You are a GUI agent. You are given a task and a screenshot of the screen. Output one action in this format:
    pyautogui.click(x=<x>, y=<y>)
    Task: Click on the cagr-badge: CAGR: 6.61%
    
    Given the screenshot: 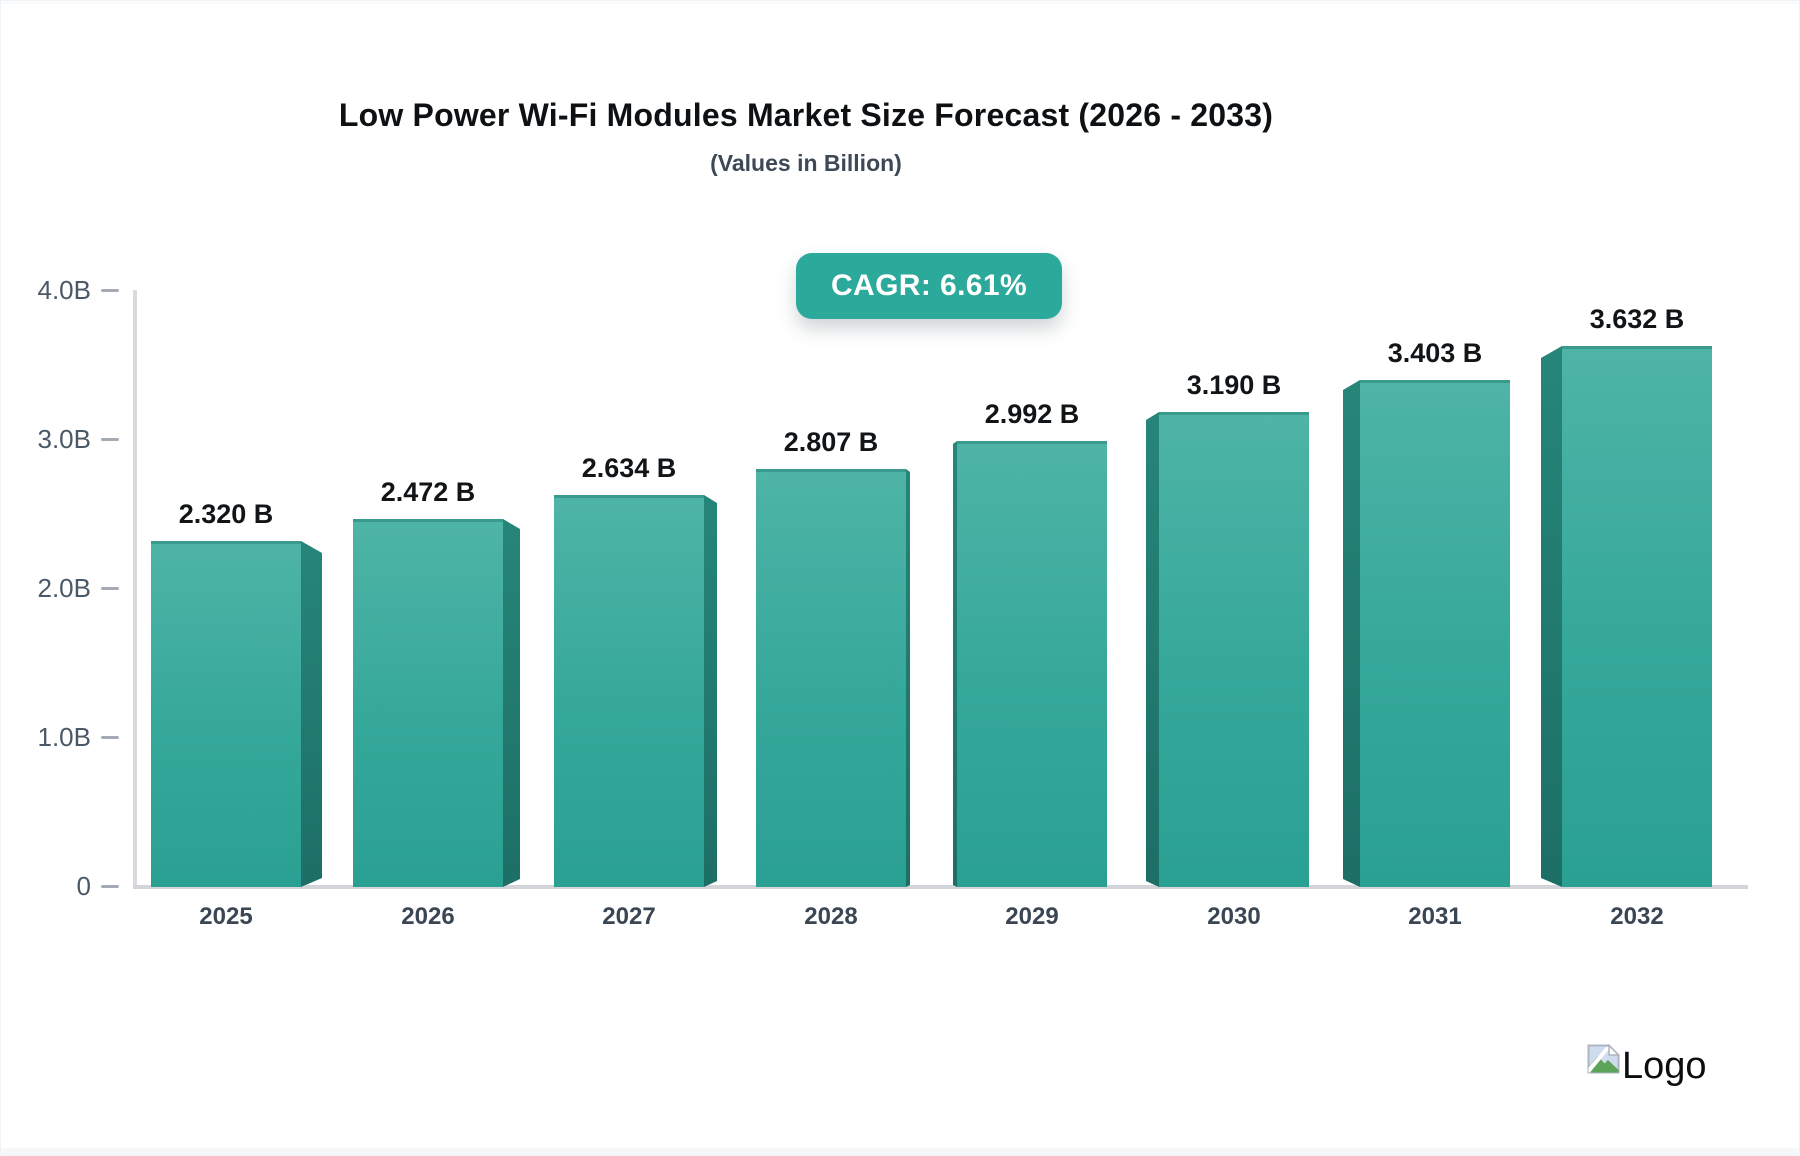 What is the action you would take?
    pyautogui.click(x=929, y=286)
    